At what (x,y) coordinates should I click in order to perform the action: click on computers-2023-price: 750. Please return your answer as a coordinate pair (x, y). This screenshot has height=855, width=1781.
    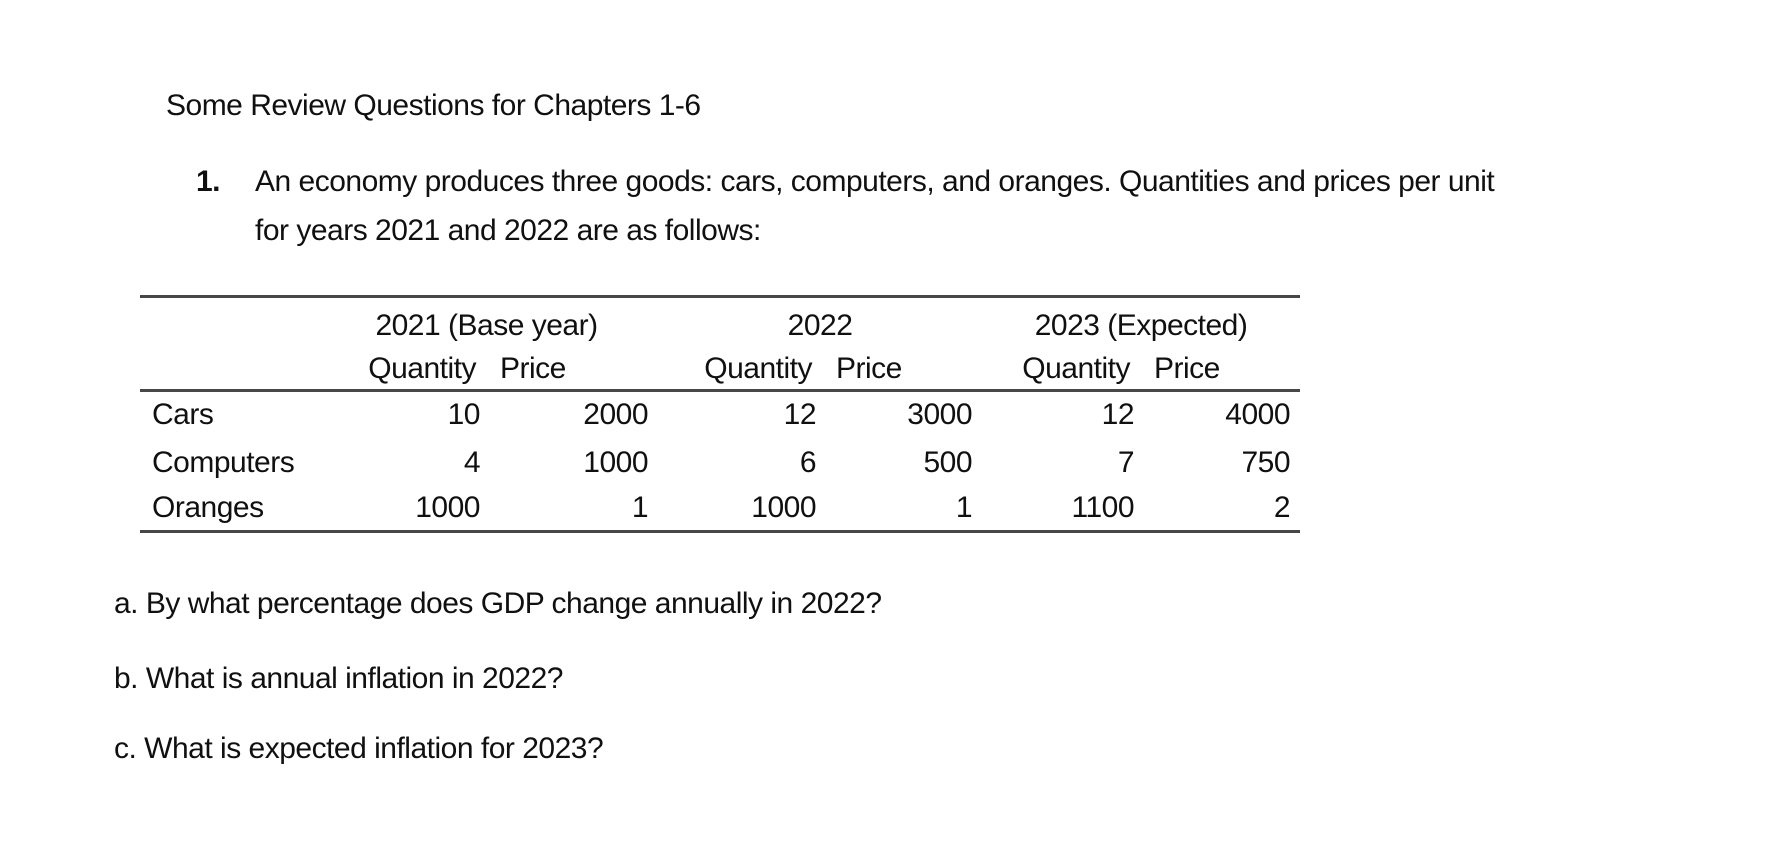
    Looking at the image, I should click on (1266, 462).